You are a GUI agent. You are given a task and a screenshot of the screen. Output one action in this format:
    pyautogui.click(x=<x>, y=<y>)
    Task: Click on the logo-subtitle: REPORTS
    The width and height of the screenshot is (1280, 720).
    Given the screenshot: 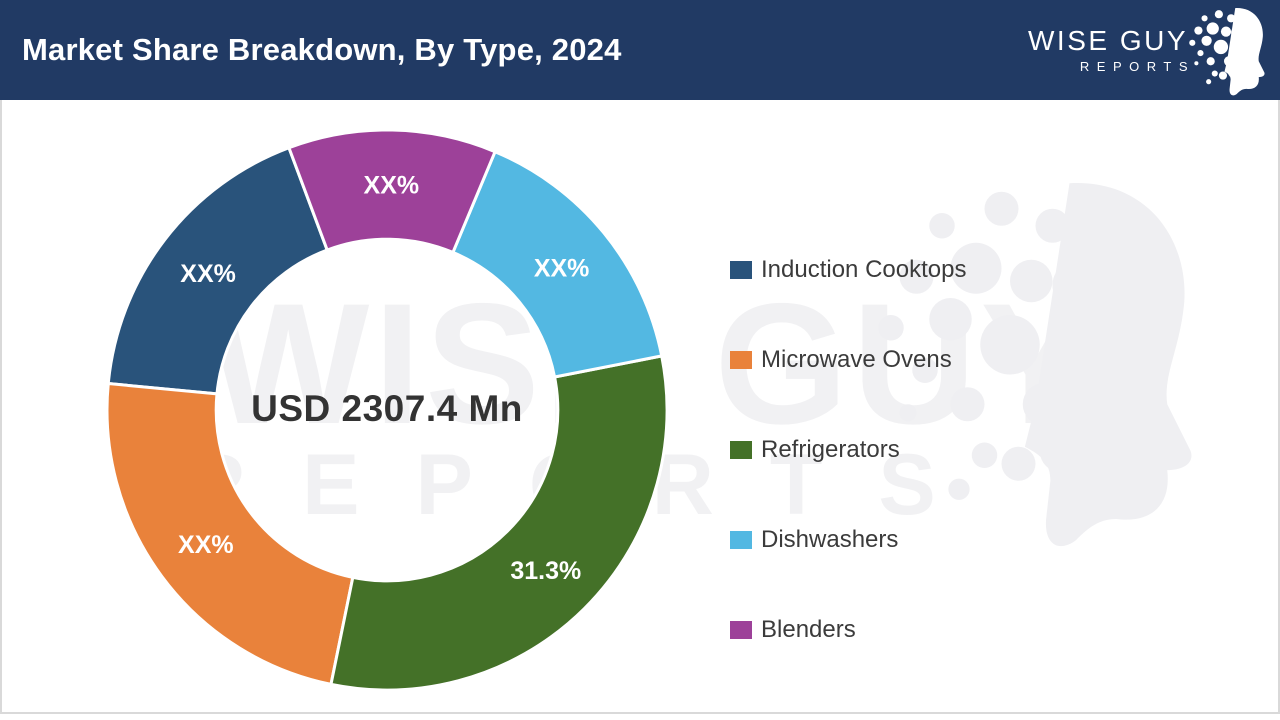 What is the action you would take?
    pyautogui.click(x=1137, y=66)
    